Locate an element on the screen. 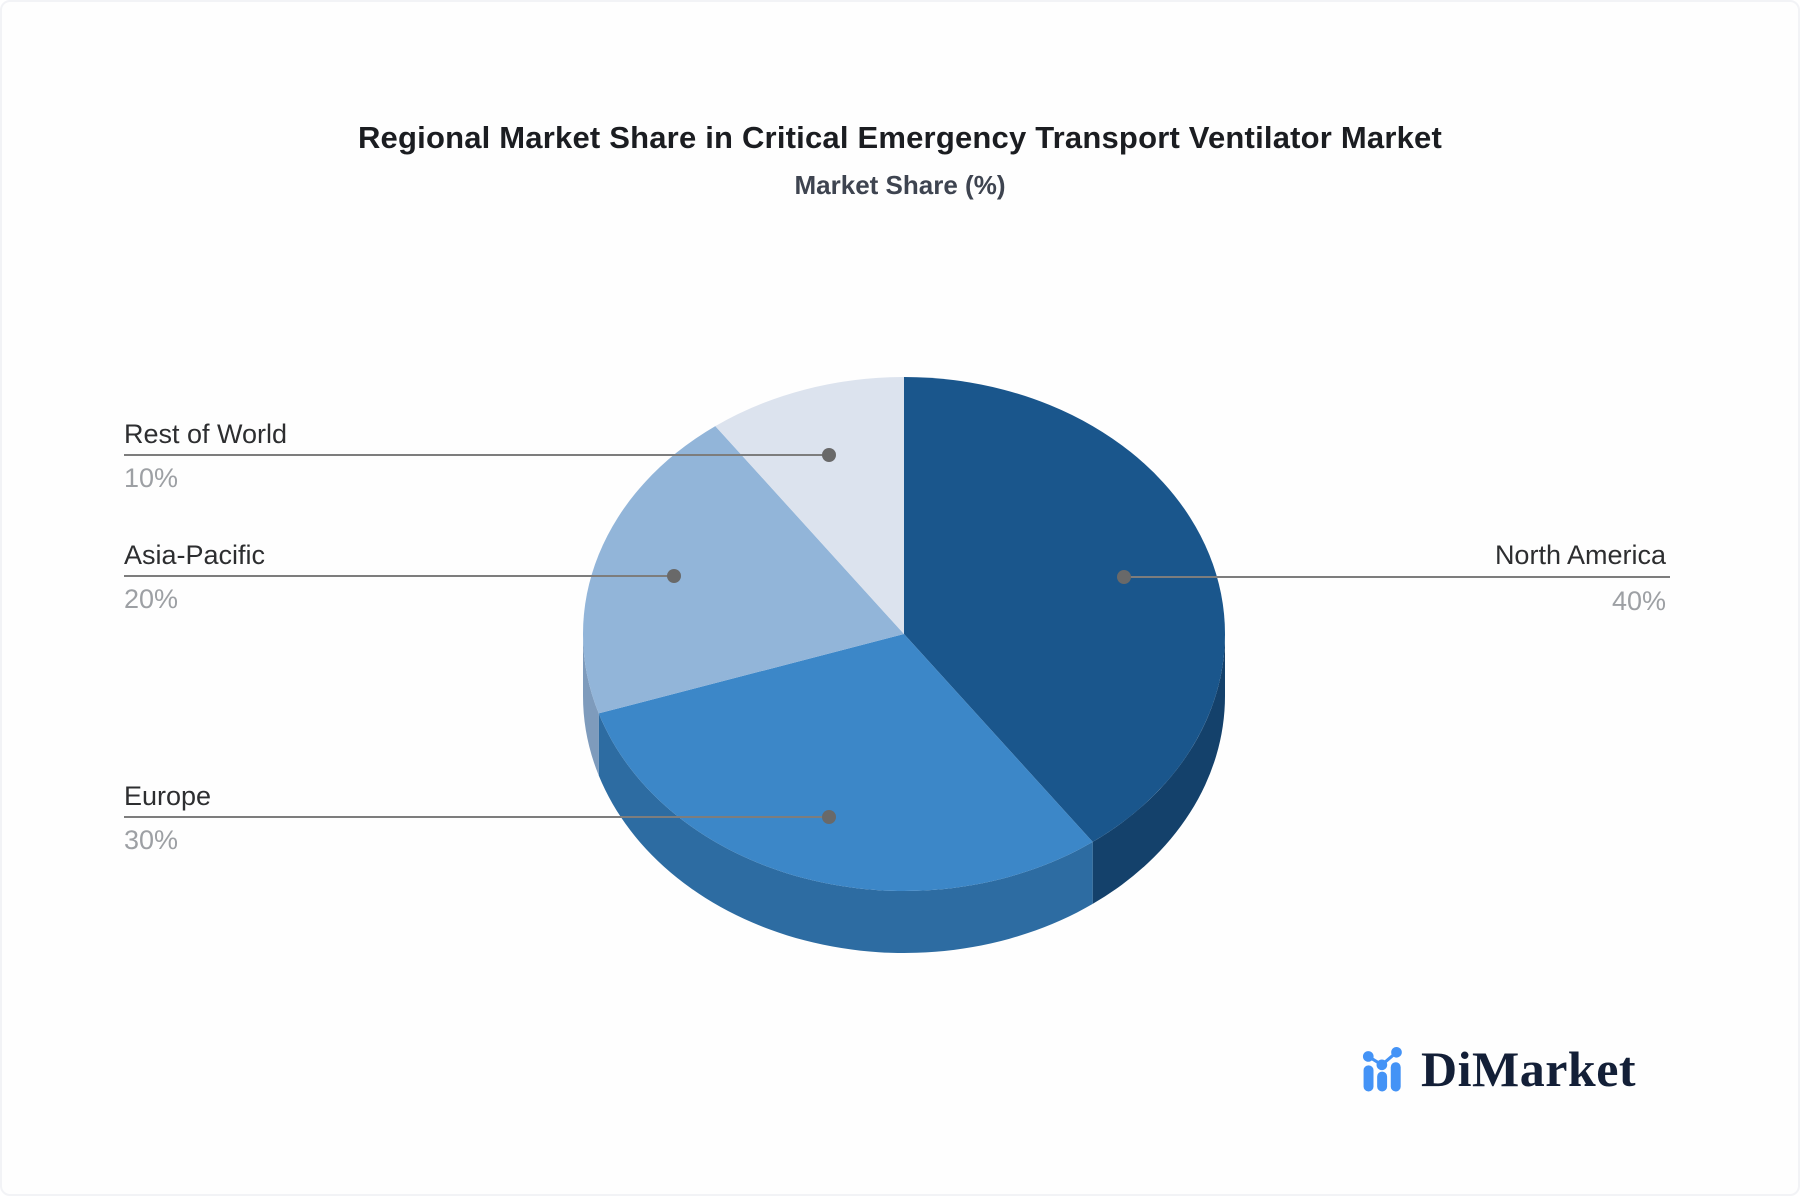 Image resolution: width=1800 pixels, height=1196 pixels. pie-slice-asia-pacific is located at coordinates (743, 570).